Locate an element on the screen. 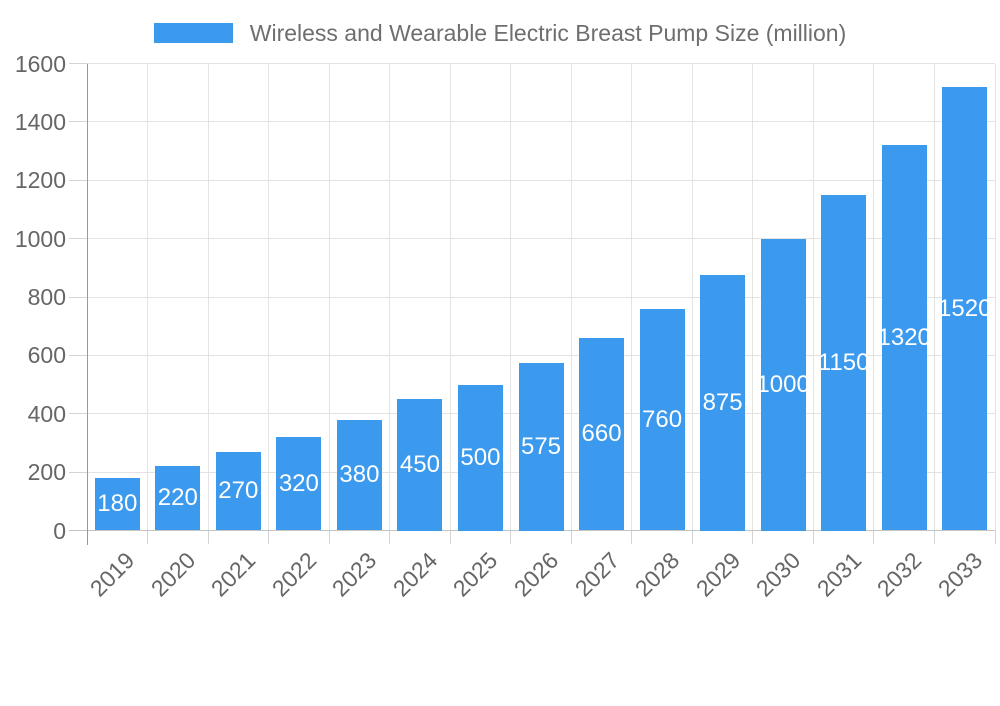  y-axis-label: 200 is located at coordinates (33, 472).